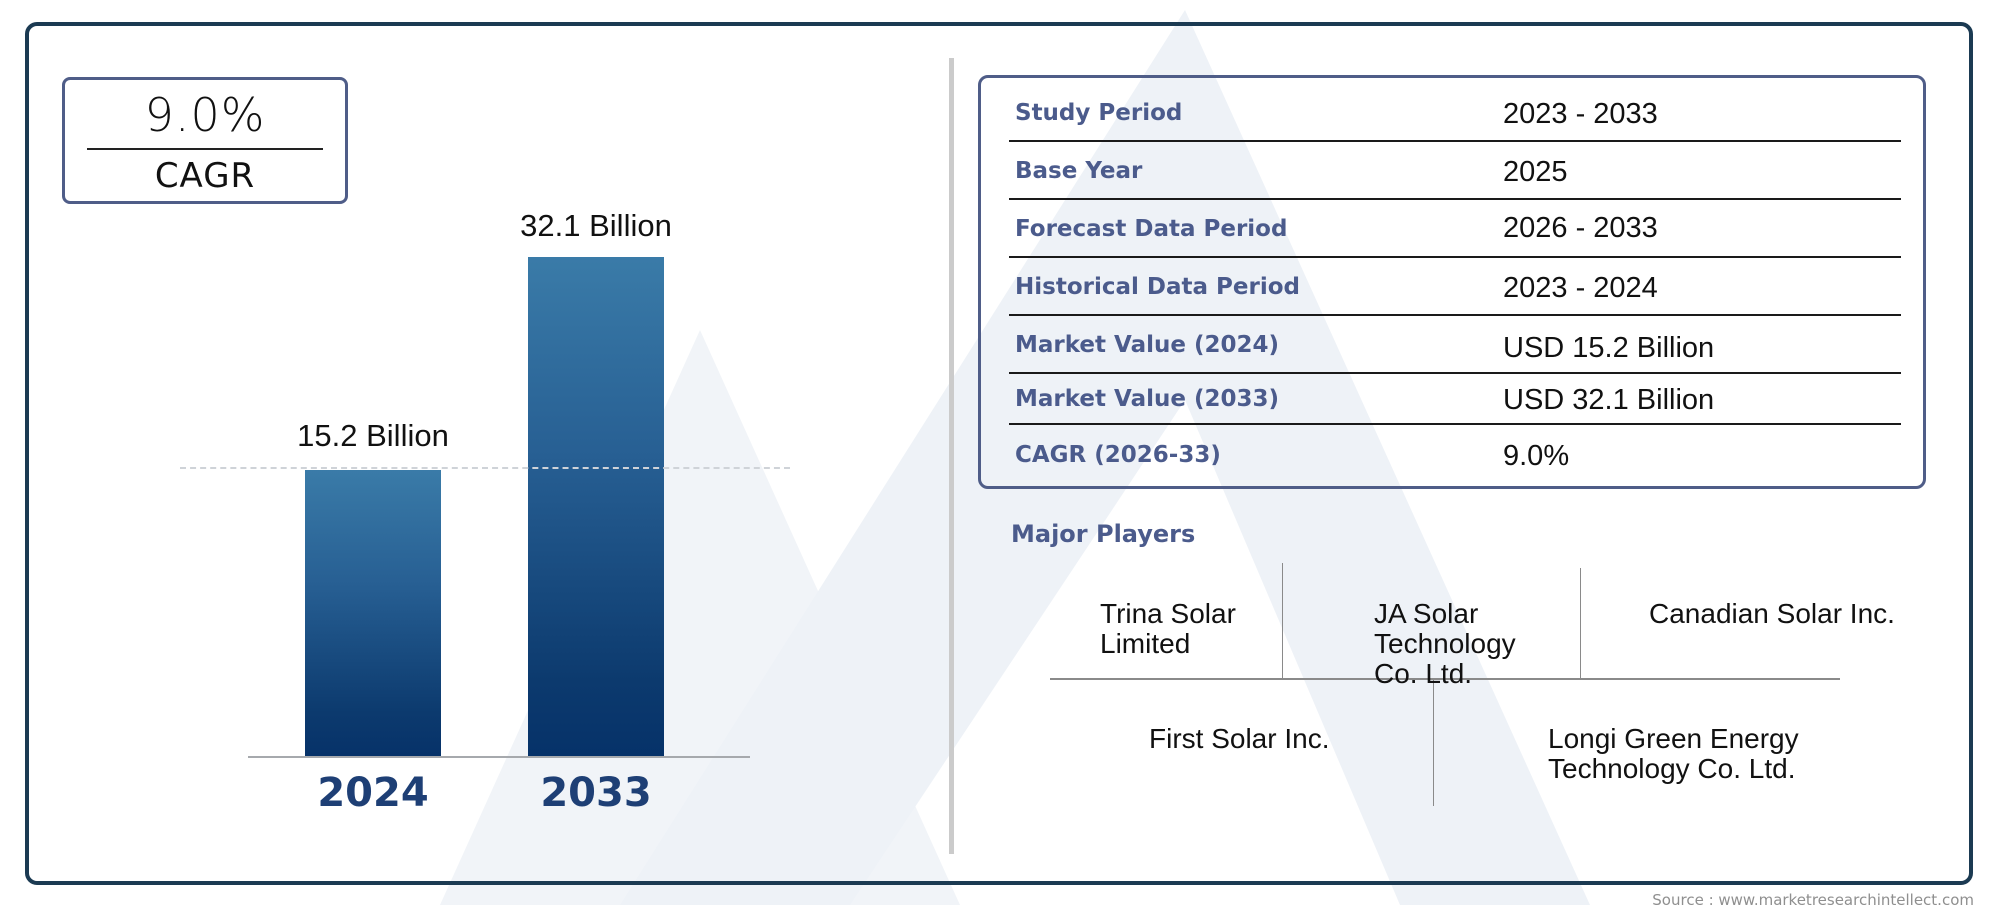 The image size is (2000, 917). I want to click on row-label: Historical Data Period, so click(1157, 287).